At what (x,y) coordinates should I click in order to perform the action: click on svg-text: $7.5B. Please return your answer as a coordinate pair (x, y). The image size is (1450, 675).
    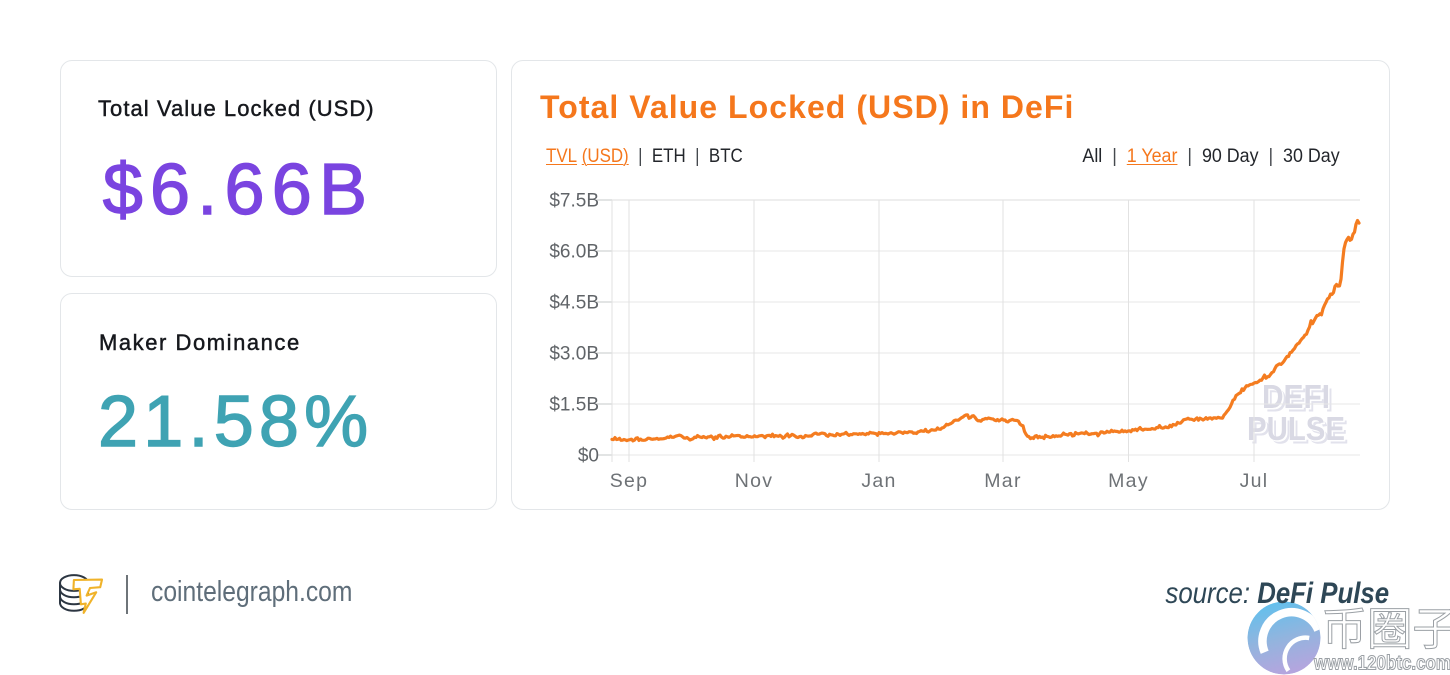
    Looking at the image, I should click on (574, 201).